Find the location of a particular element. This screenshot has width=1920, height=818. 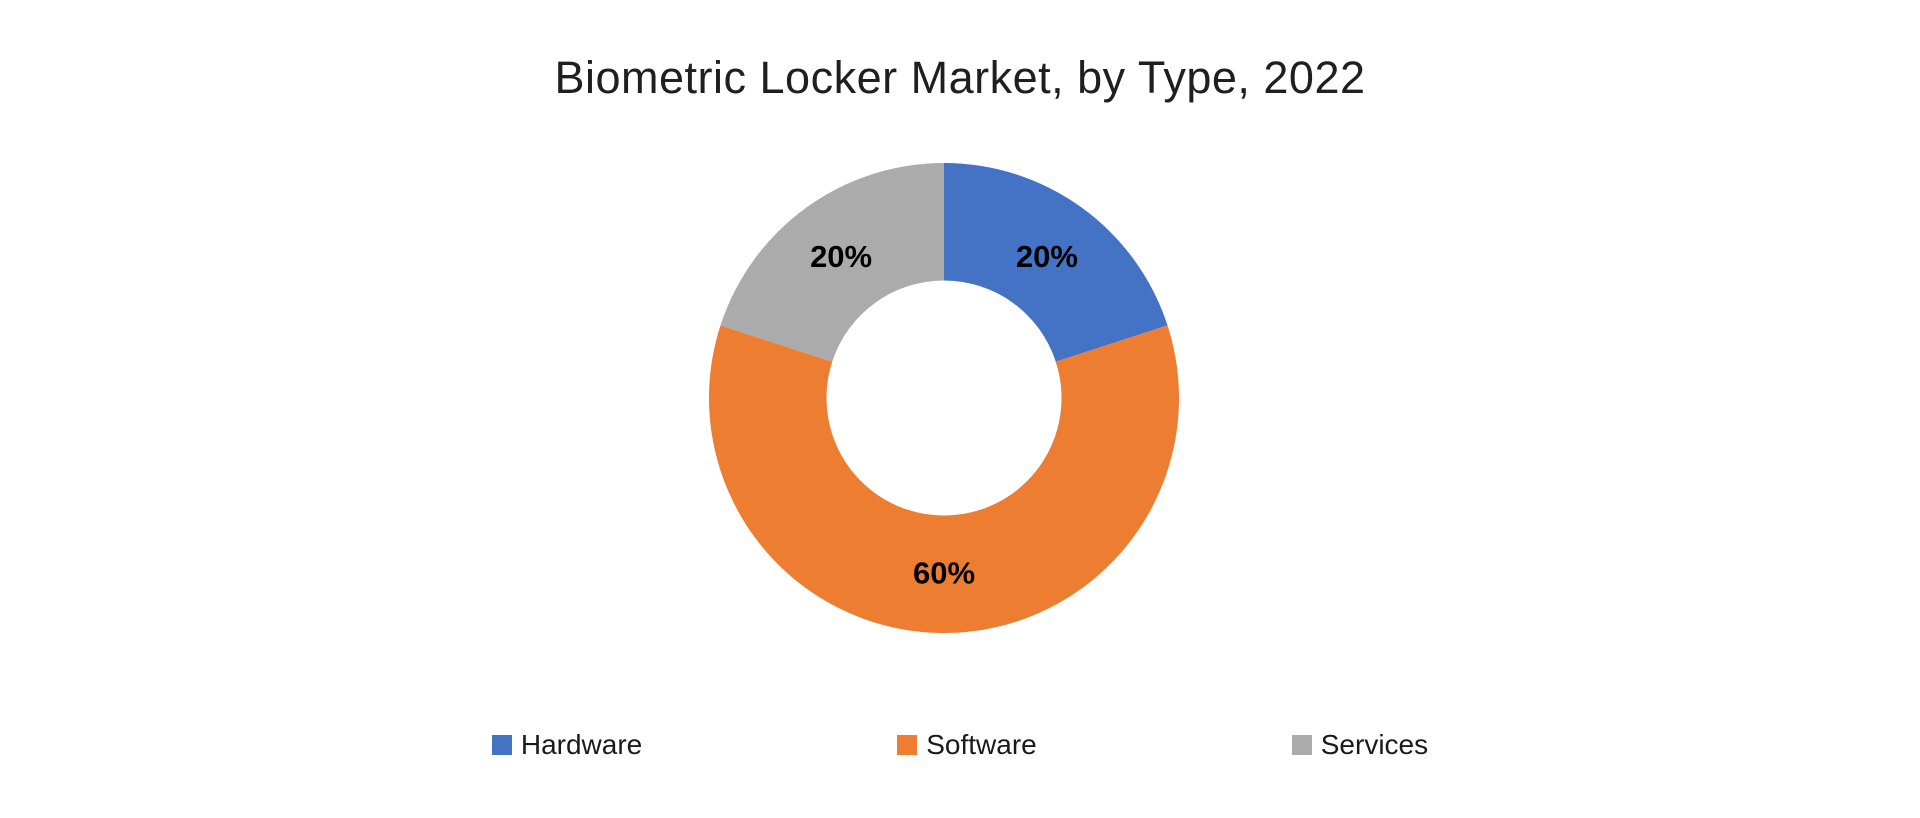

legend-label-services: Services is located at coordinates (1374, 744).